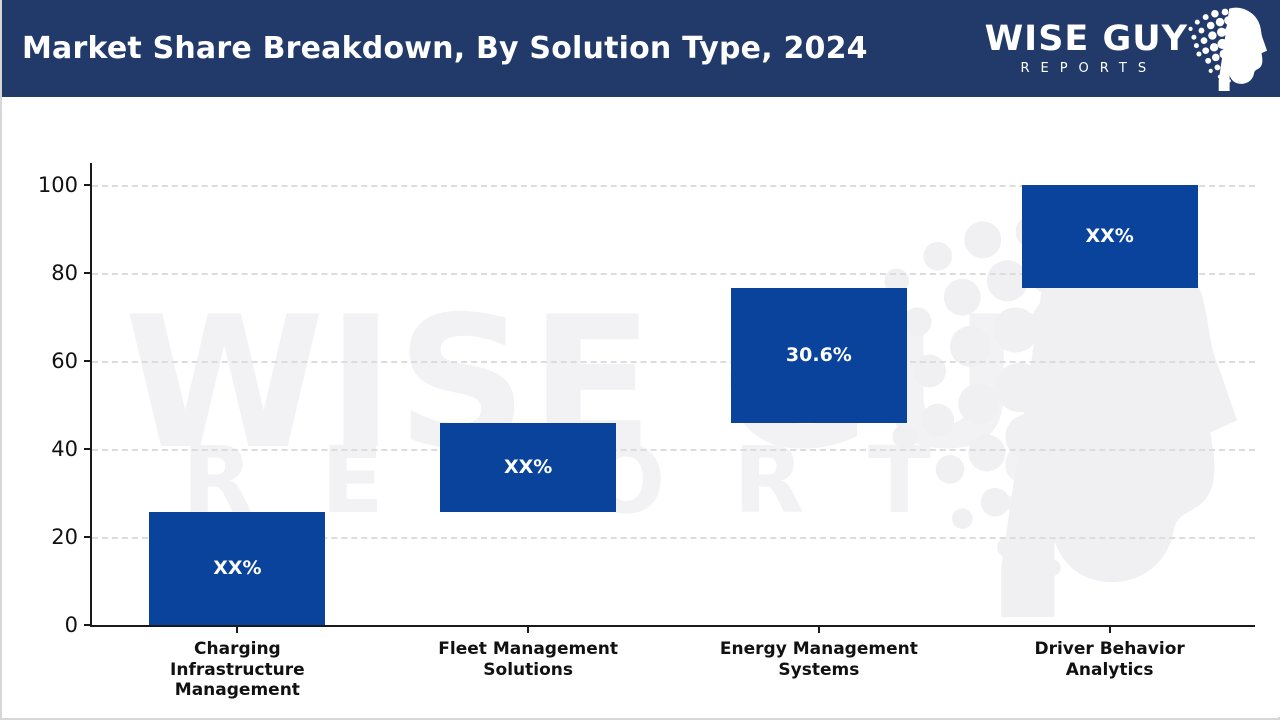 The image size is (1280, 720). What do you see at coordinates (658, 480) in the screenshot?
I see `watermark-brand-subtitle: REPORTS` at bounding box center [658, 480].